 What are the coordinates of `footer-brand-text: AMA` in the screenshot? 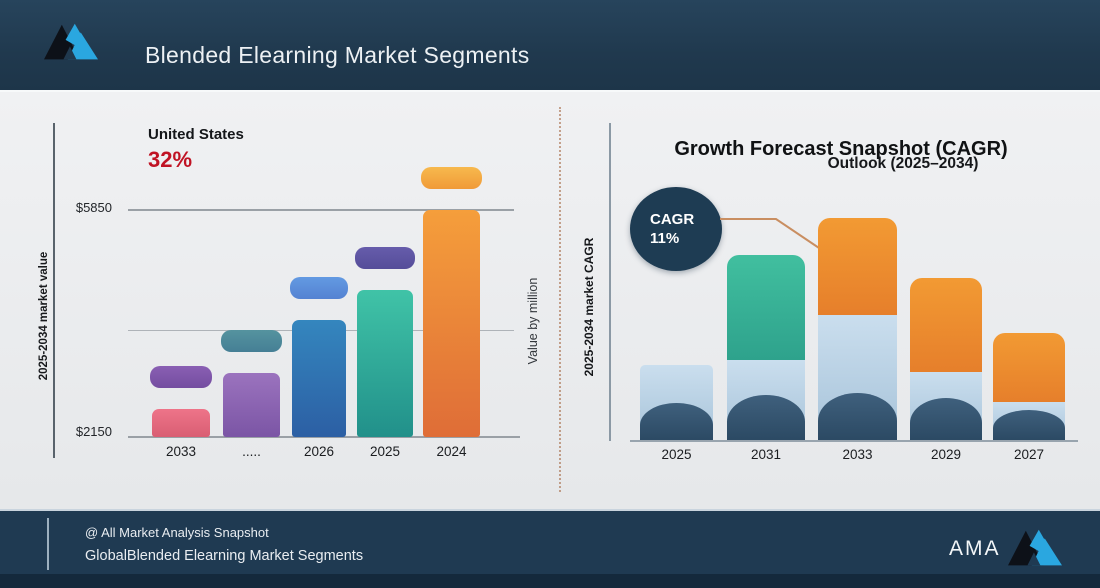 It's located at (975, 548).